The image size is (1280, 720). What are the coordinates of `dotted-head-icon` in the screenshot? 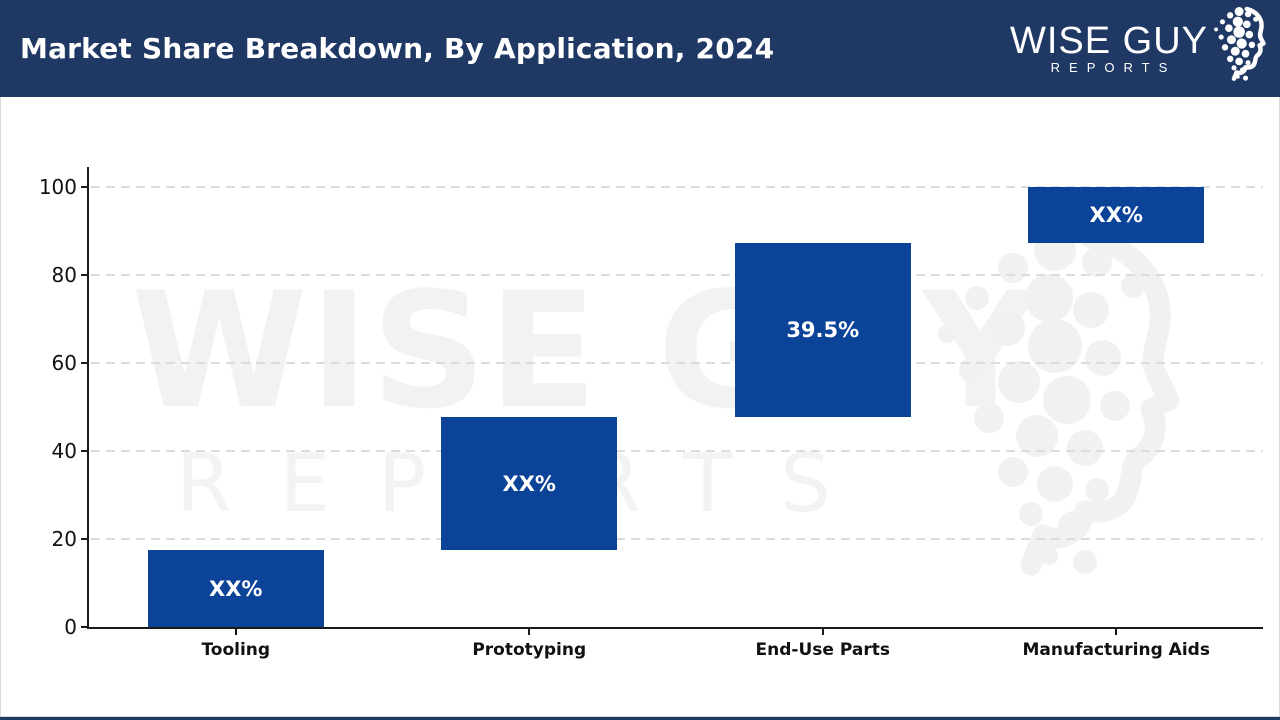 It's located at (1234, 48).